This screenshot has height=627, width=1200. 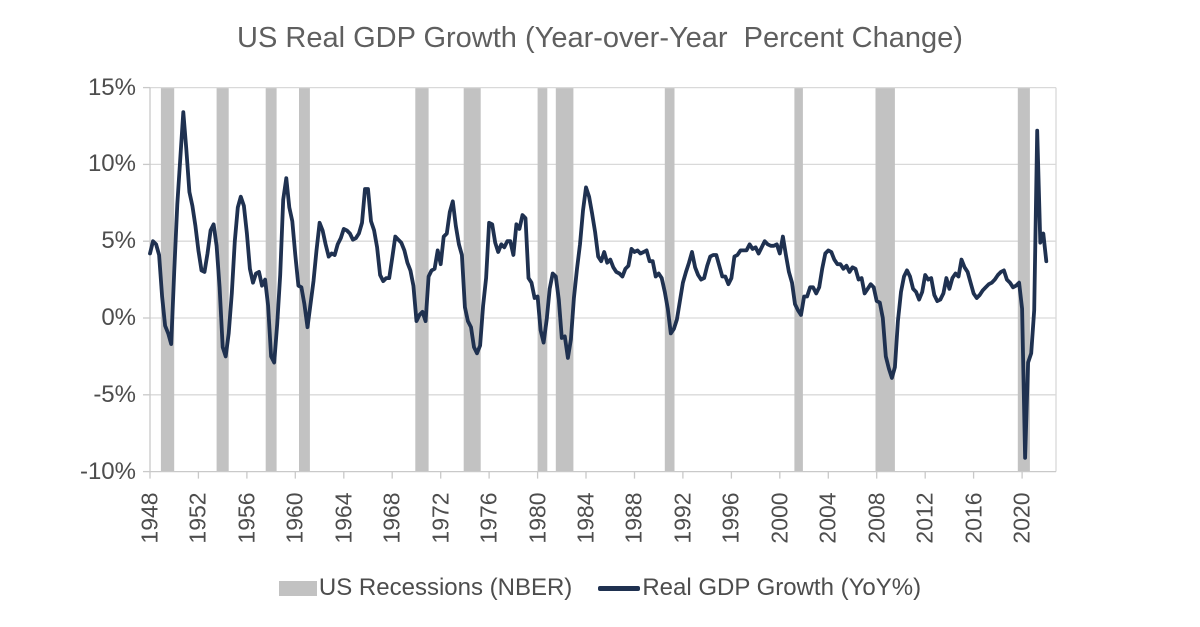 I want to click on gdp-line-legend-label: Real GDP Growth (YoY%), so click(x=782, y=587).